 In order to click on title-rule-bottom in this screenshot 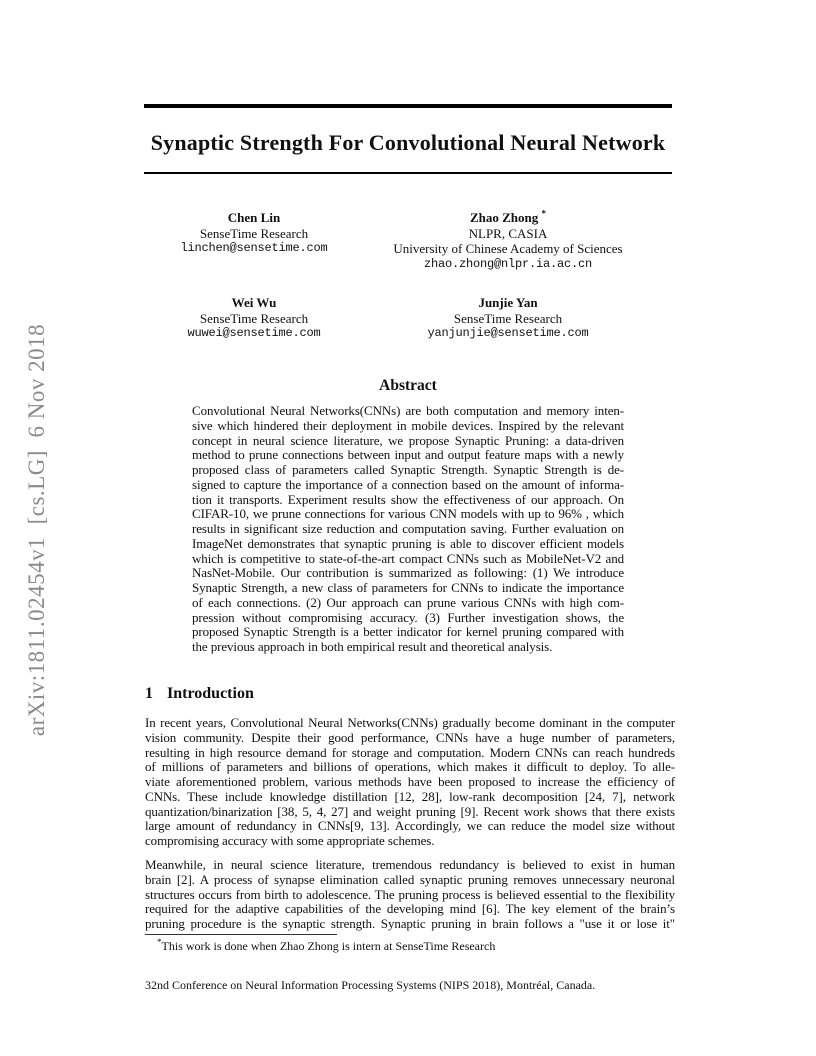, I will do `click(408, 173)`.